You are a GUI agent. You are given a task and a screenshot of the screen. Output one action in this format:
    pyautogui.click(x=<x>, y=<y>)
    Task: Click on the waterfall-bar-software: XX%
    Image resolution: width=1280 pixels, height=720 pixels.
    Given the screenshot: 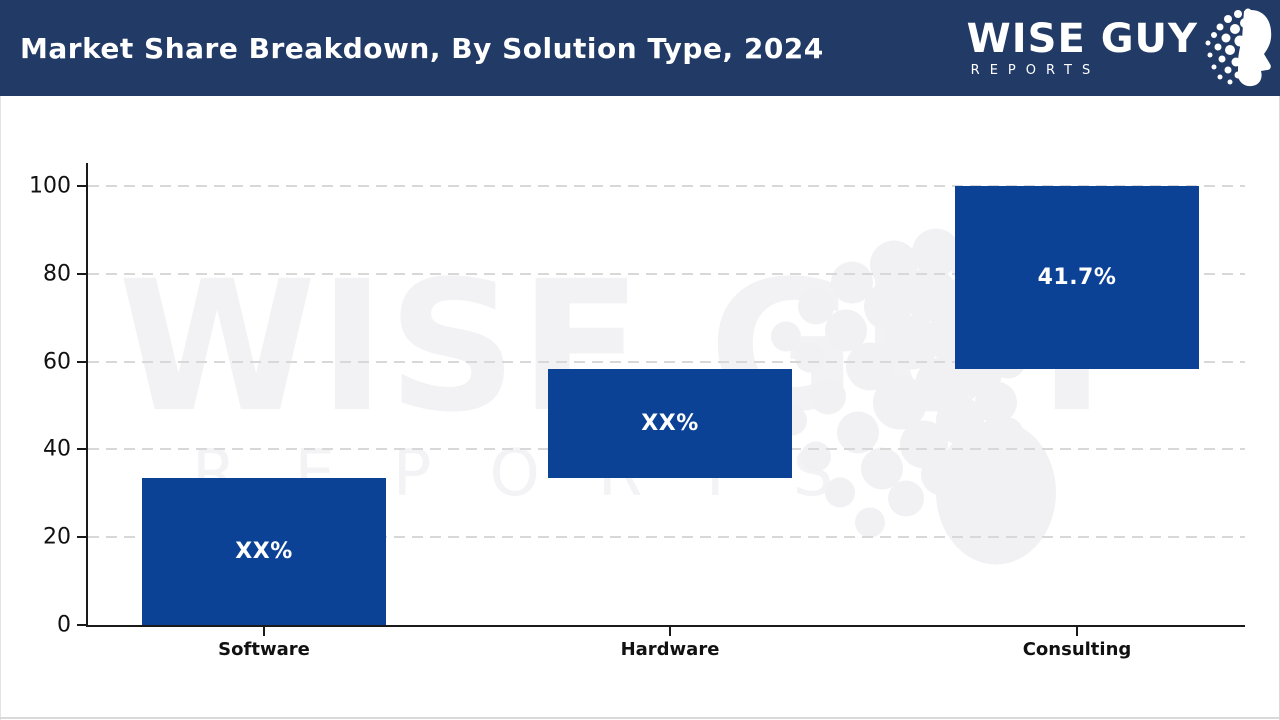 What is the action you would take?
    pyautogui.click(x=264, y=551)
    